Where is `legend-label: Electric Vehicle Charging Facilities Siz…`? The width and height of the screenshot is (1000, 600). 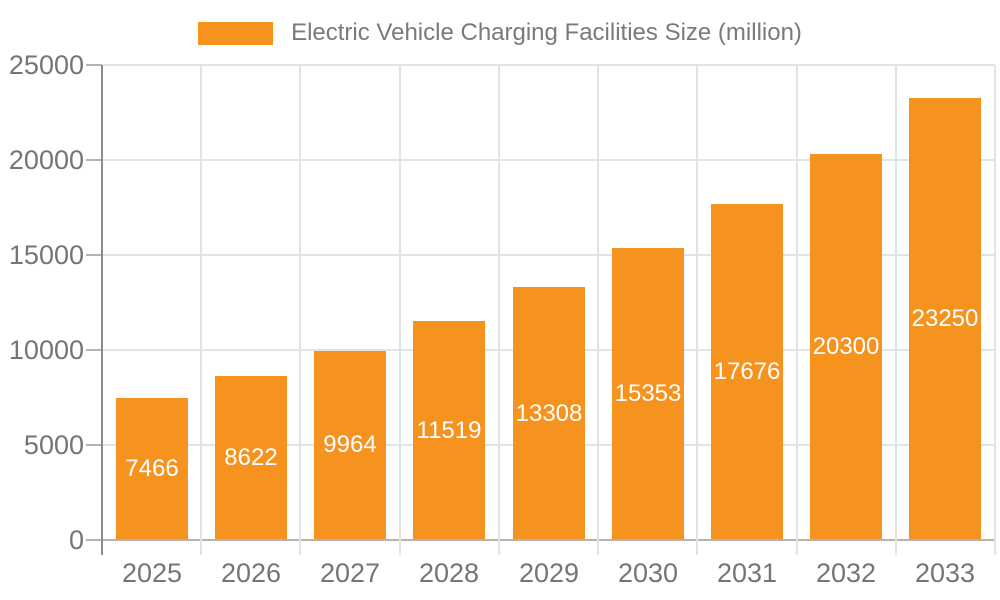 legend-label: Electric Vehicle Charging Facilities Siz… is located at coordinates (546, 32).